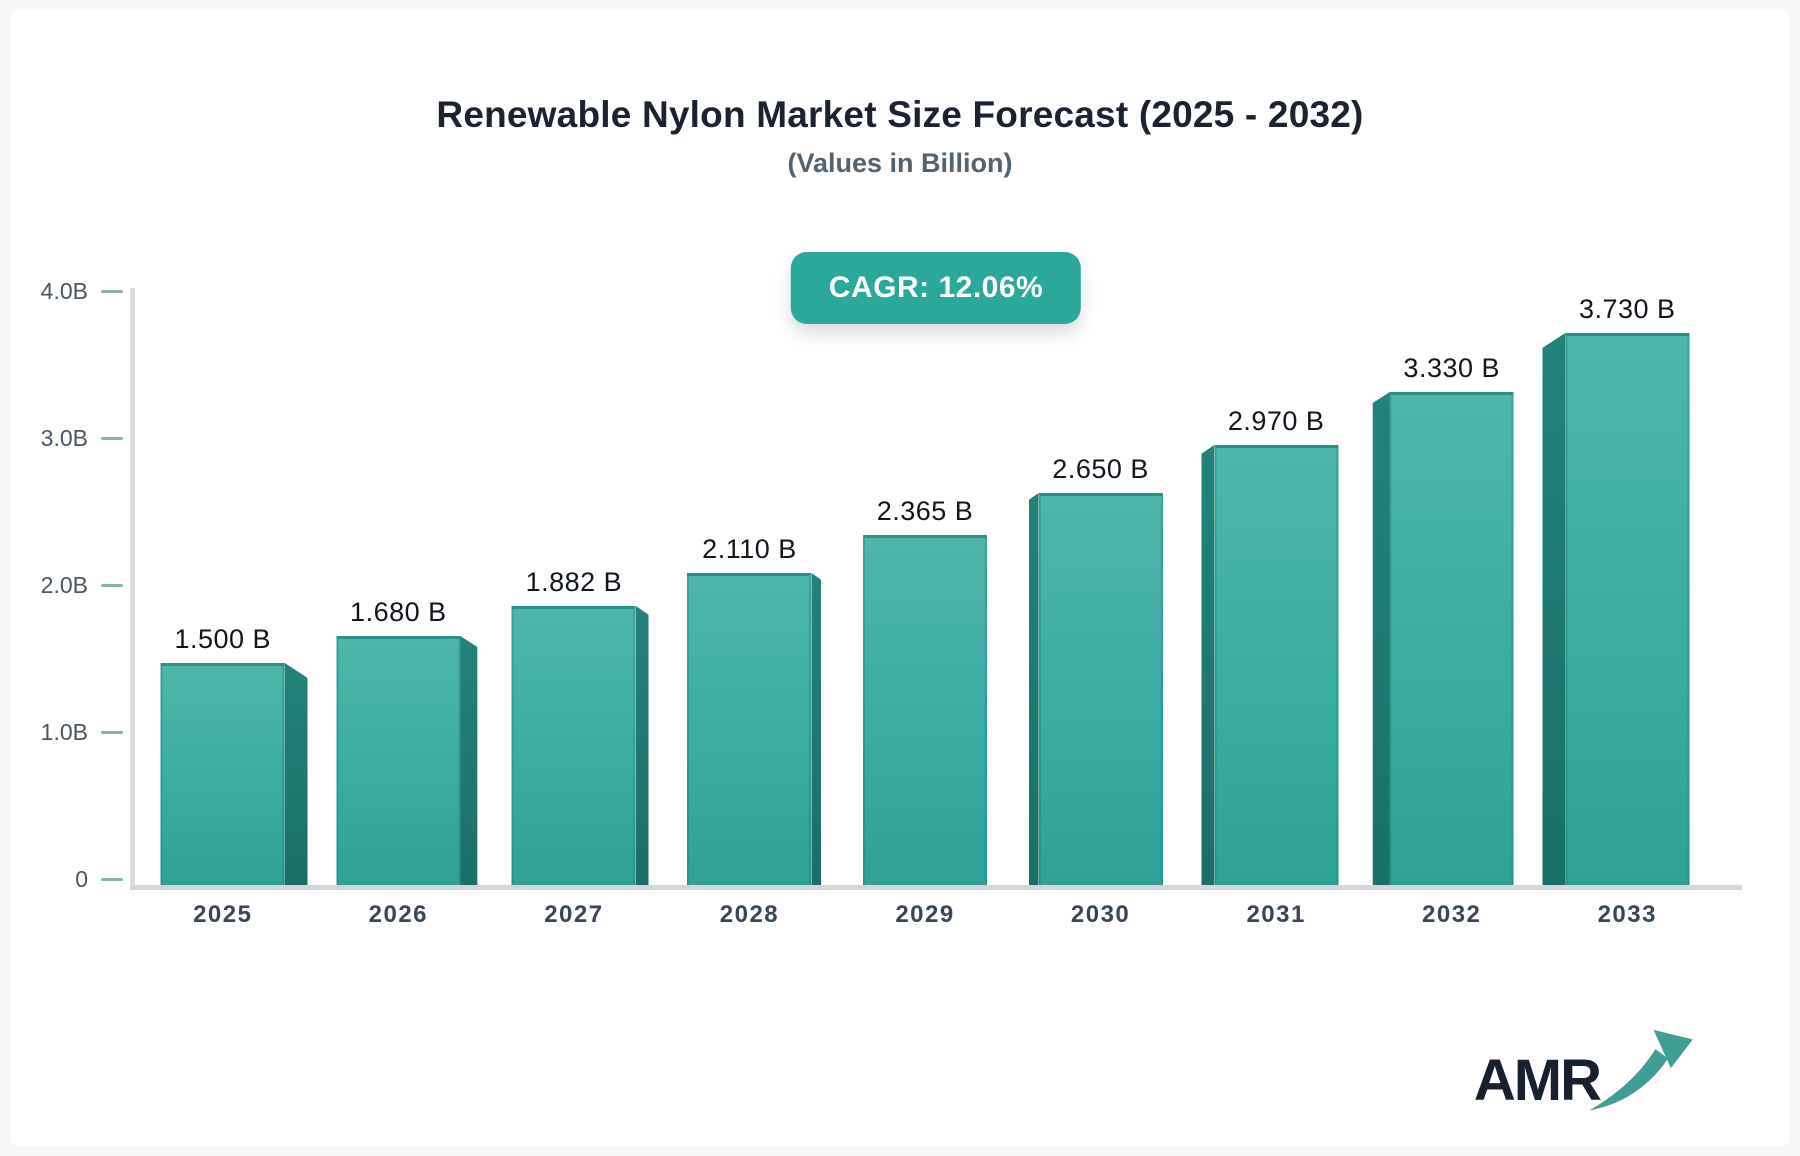  Describe the element at coordinates (1627, 914) in the screenshot. I see `x-axis-label: 2033` at that location.